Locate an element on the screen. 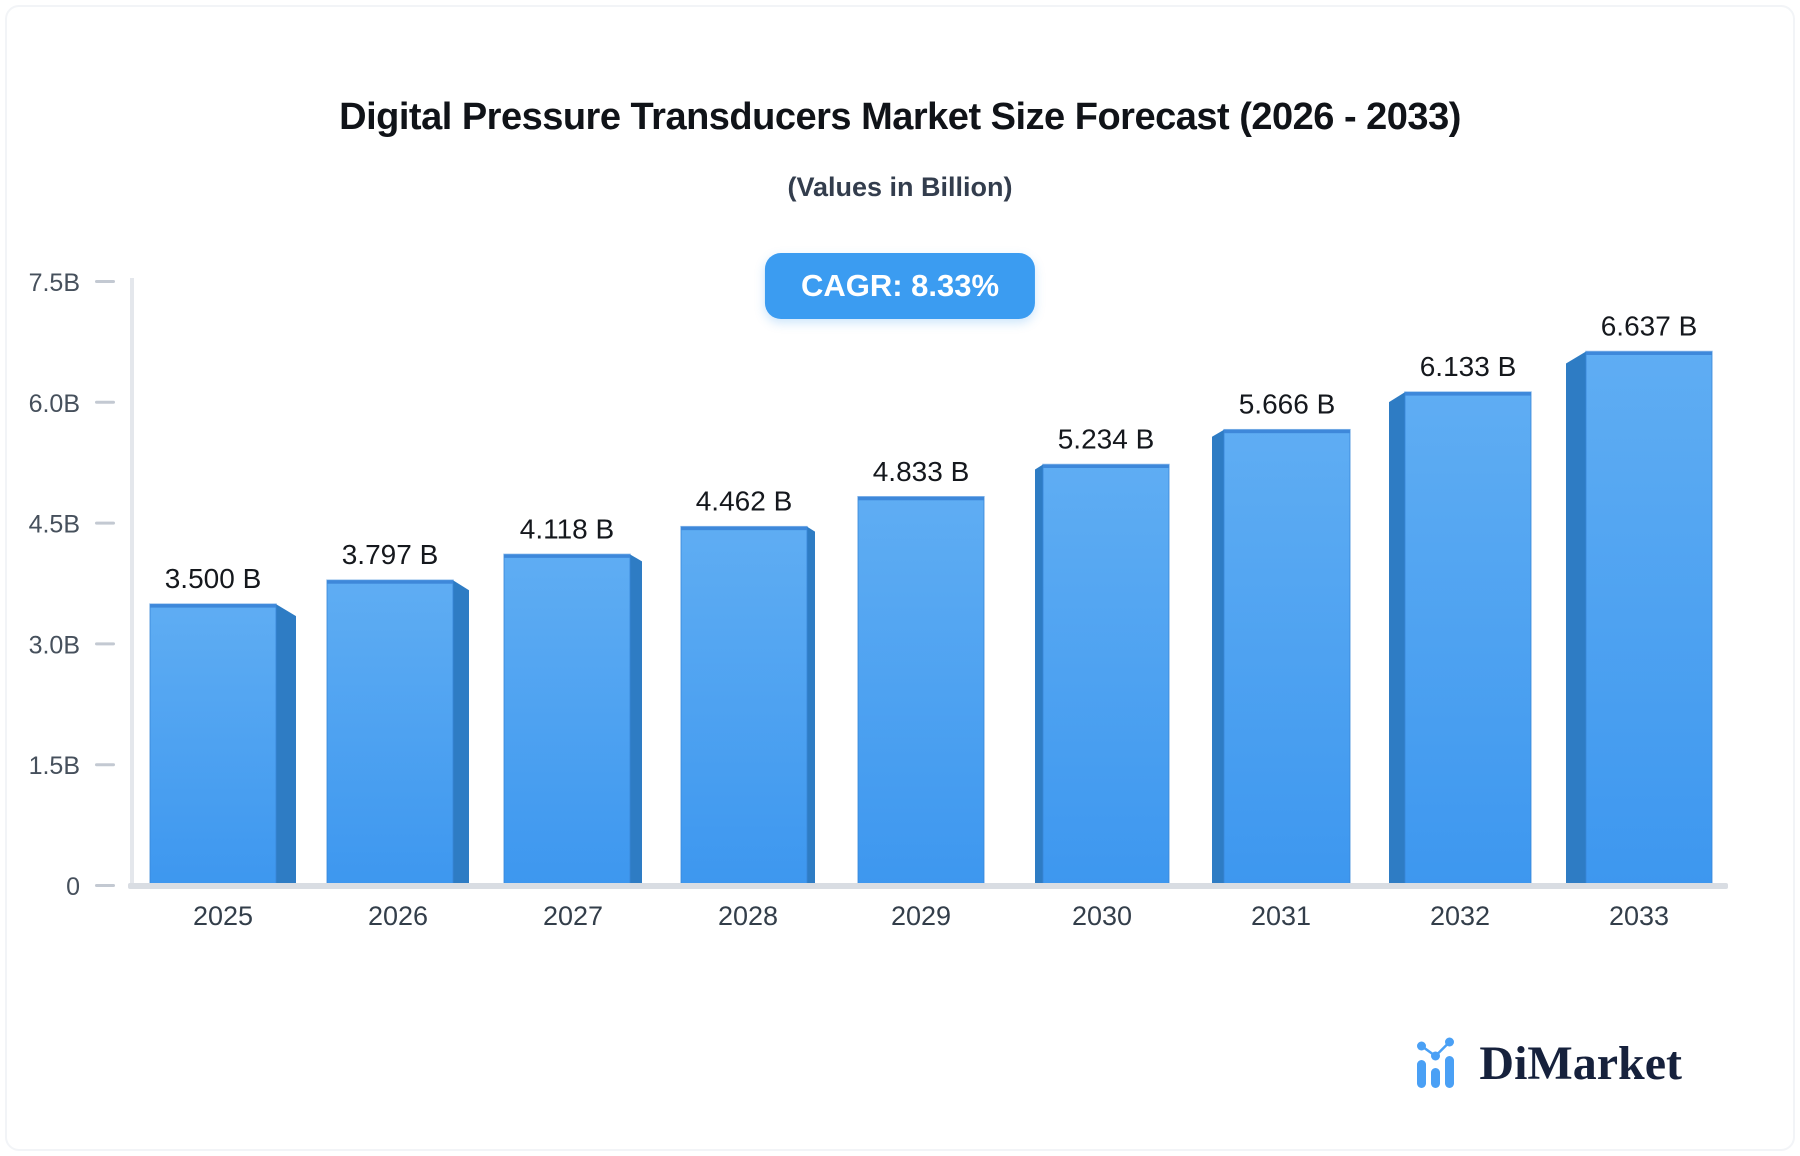 This screenshot has height=1156, width=1800. bar-group-2026: 3.797 B 2026 is located at coordinates (397, 735).